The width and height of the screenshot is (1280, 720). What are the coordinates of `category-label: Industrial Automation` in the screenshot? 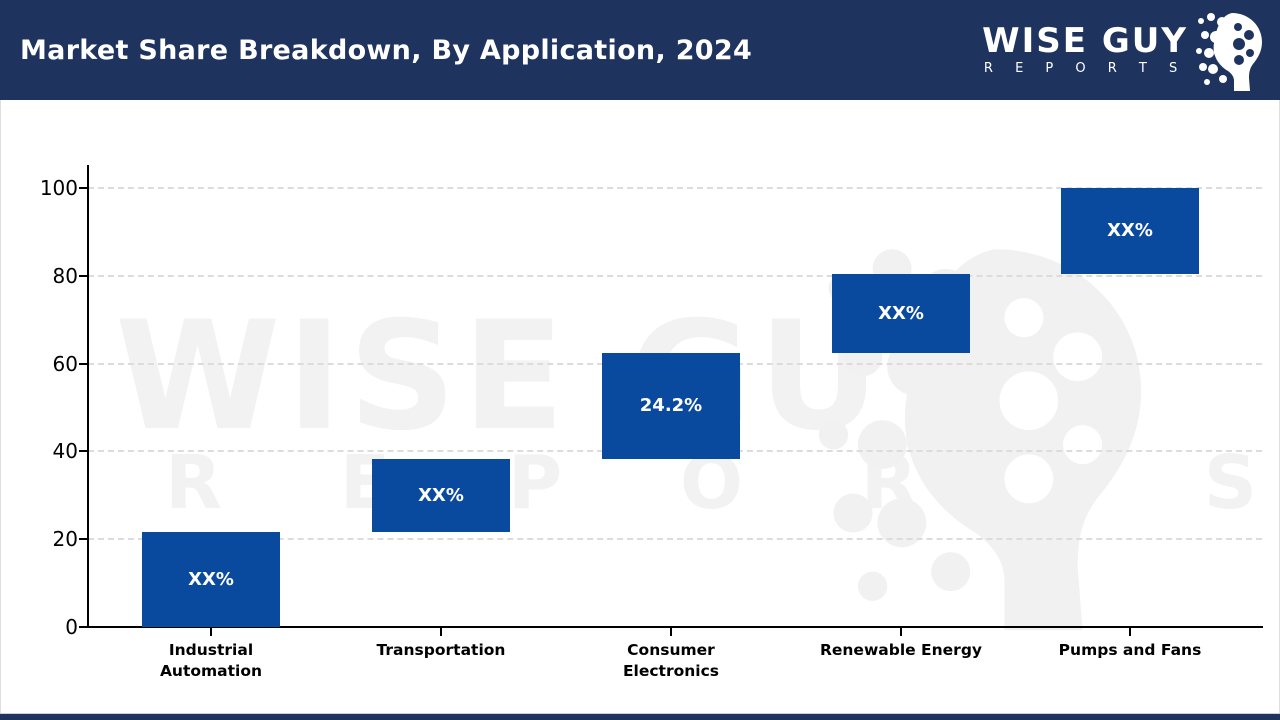 It's located at (211, 660).